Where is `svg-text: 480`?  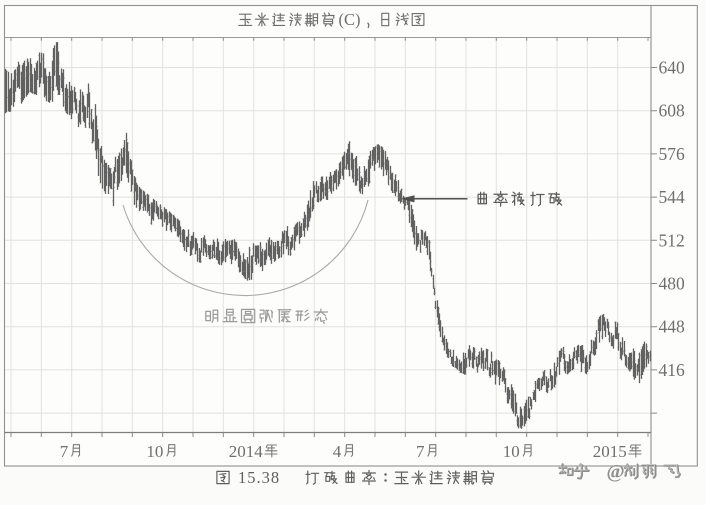
svg-text: 480 is located at coordinates (672, 284).